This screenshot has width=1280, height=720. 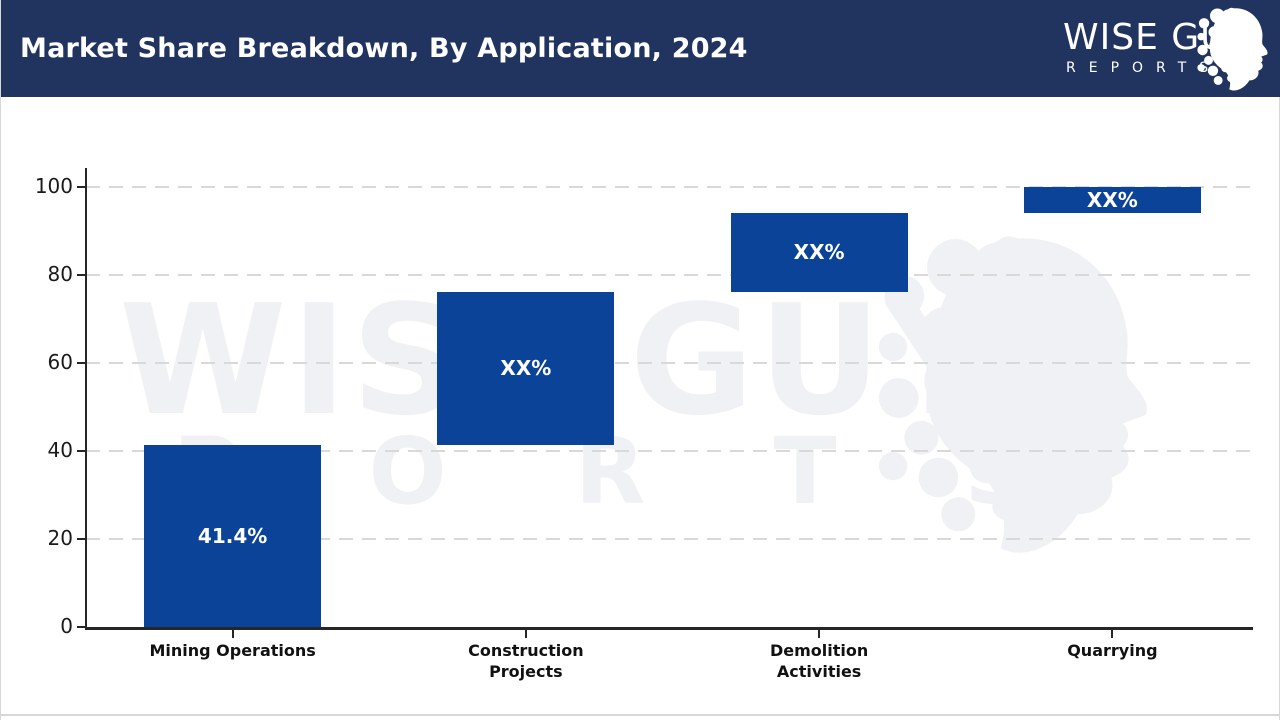 I want to click on y-tick-label: 60, so click(x=60, y=362).